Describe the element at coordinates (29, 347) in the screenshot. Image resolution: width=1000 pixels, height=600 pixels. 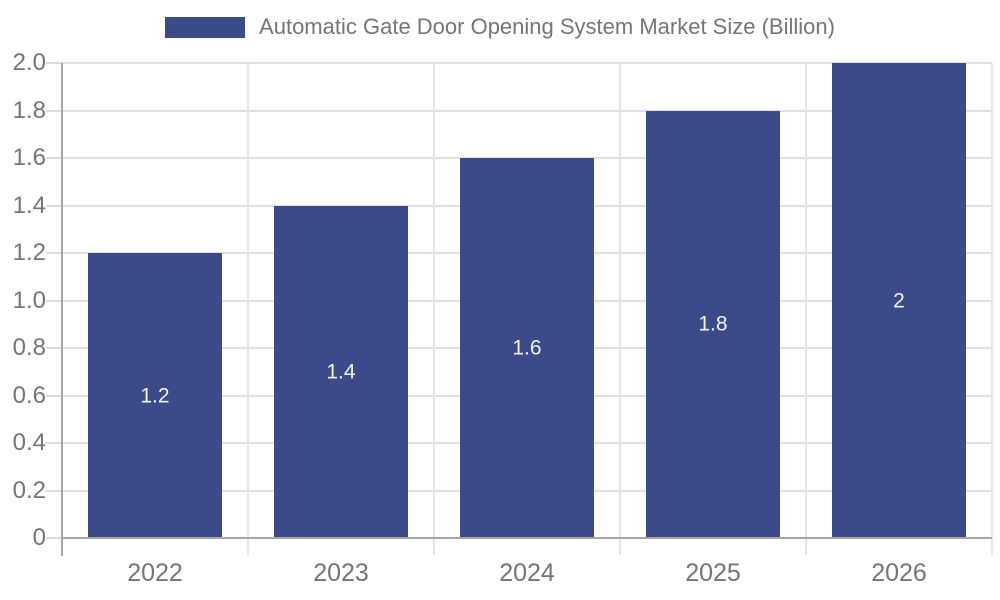
I see `y-tick-label: 0.8` at that location.